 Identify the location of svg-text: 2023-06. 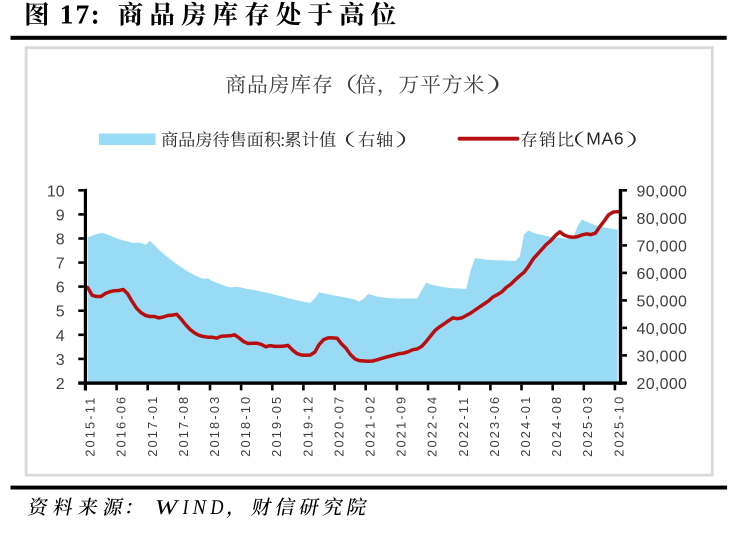
(494, 426).